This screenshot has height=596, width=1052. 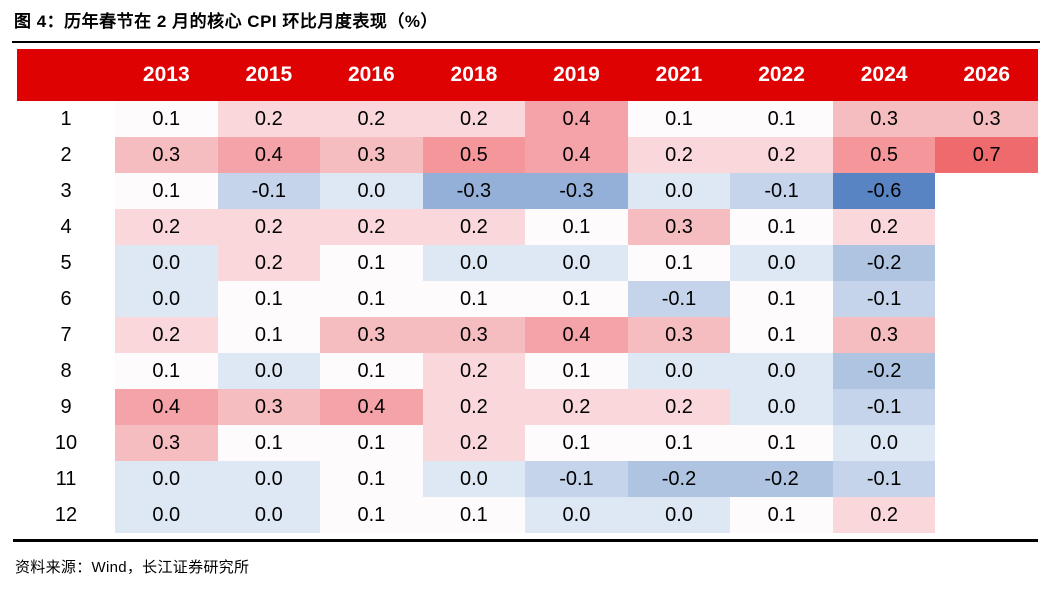 What do you see at coordinates (986, 155) in the screenshot?
I see `value-cell: 0.7` at bounding box center [986, 155].